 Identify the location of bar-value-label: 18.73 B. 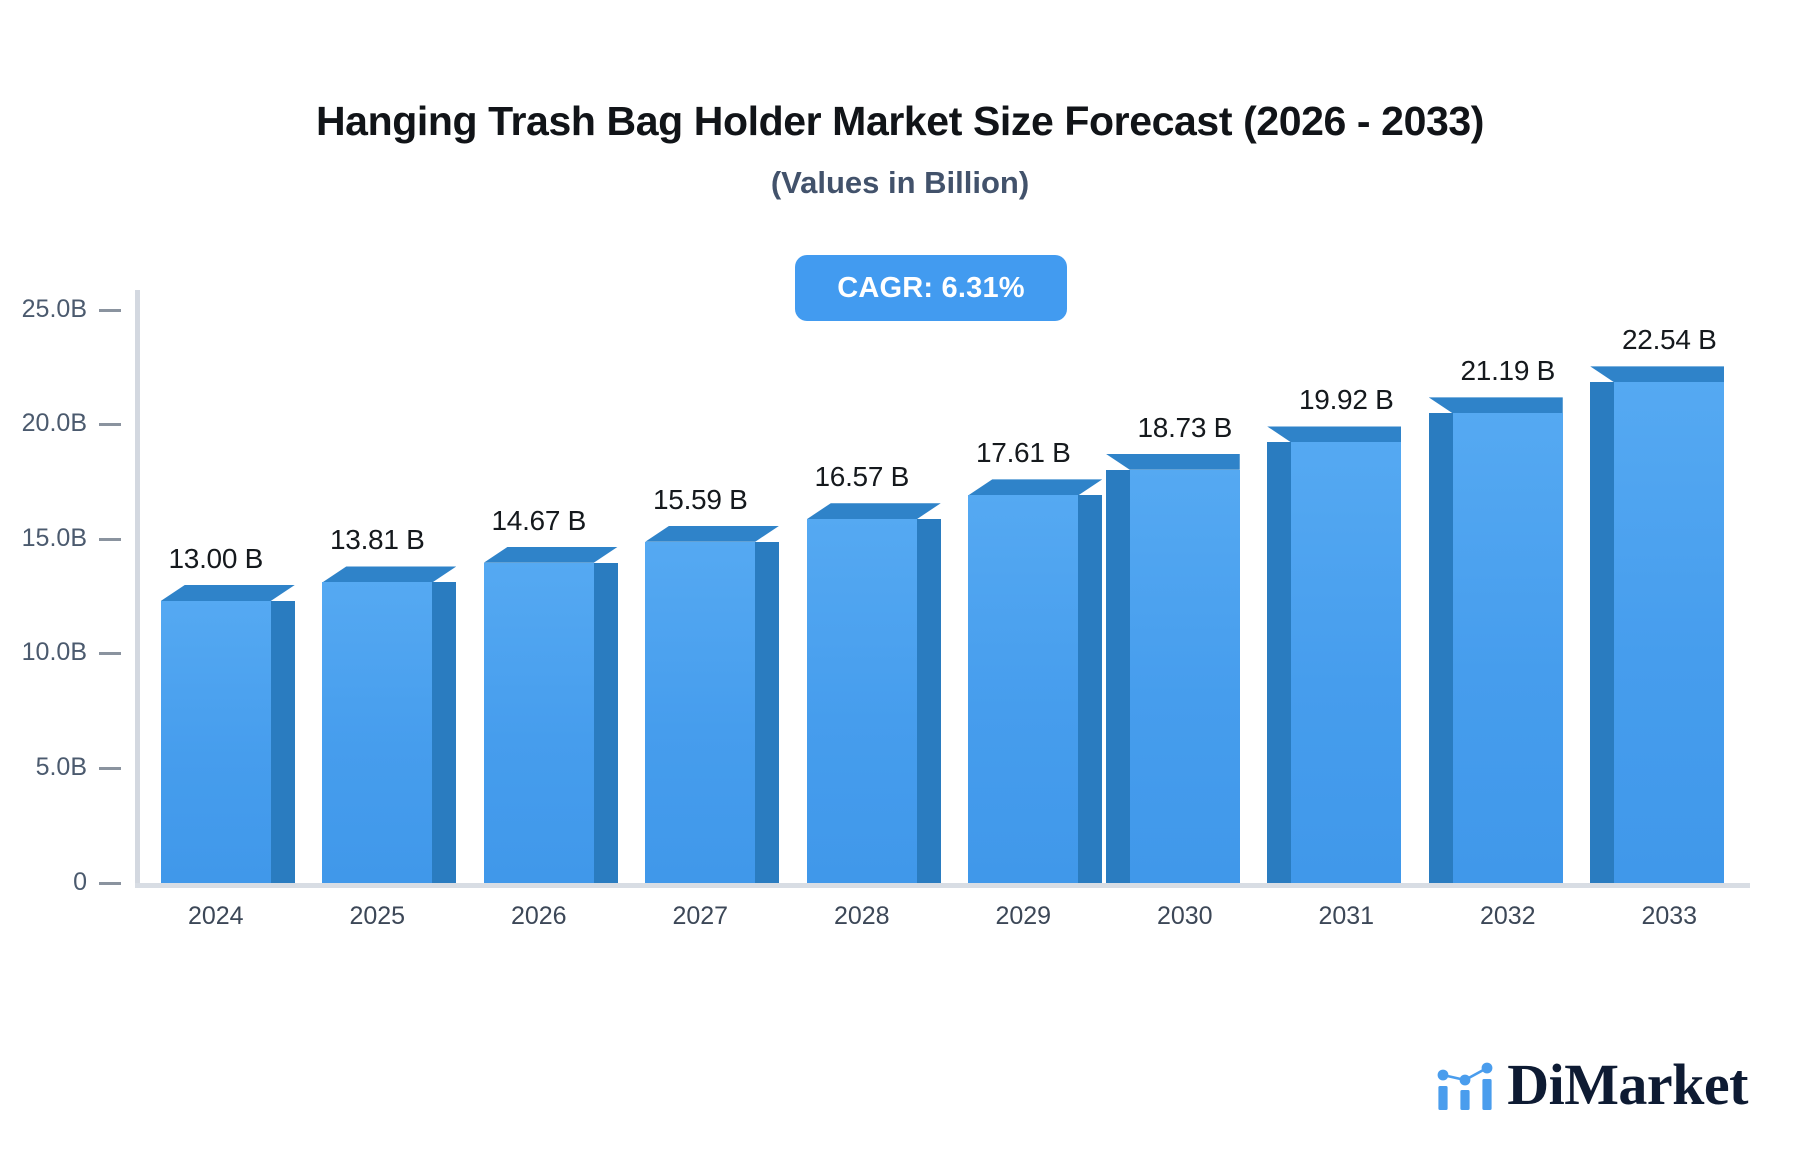
(1185, 427).